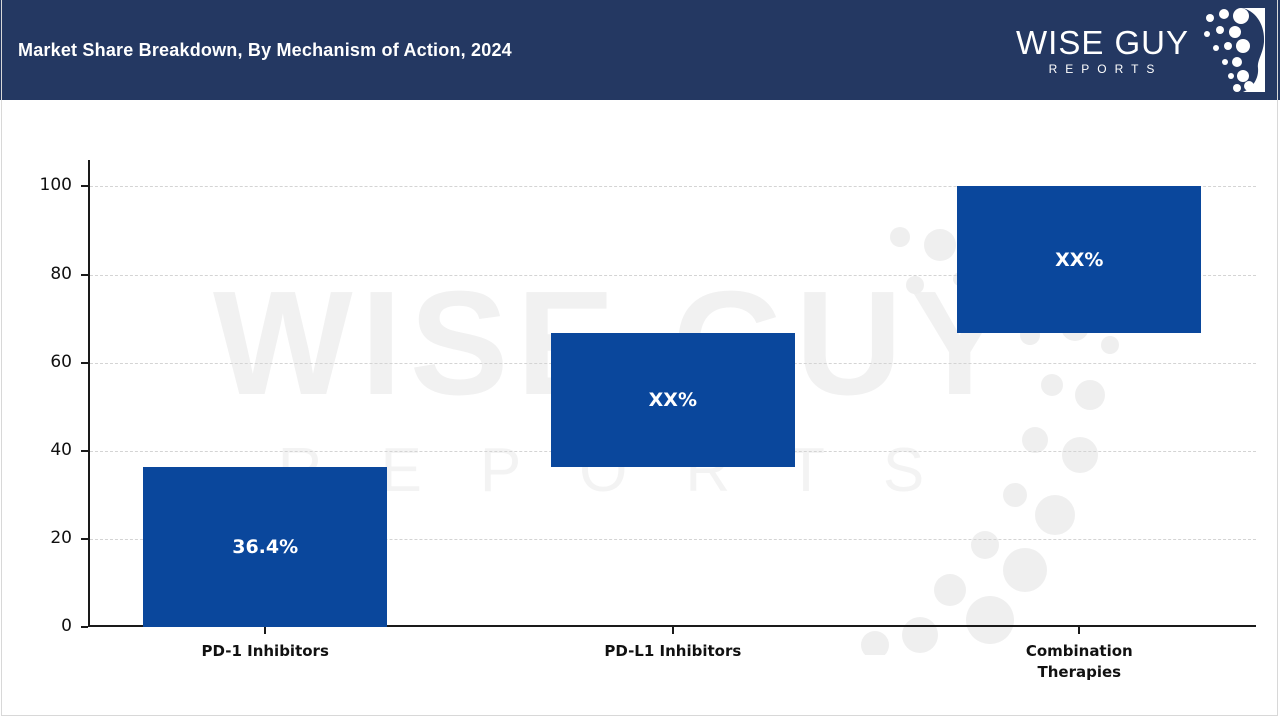  What do you see at coordinates (61, 273) in the screenshot?
I see `y-tick-label: 80` at bounding box center [61, 273].